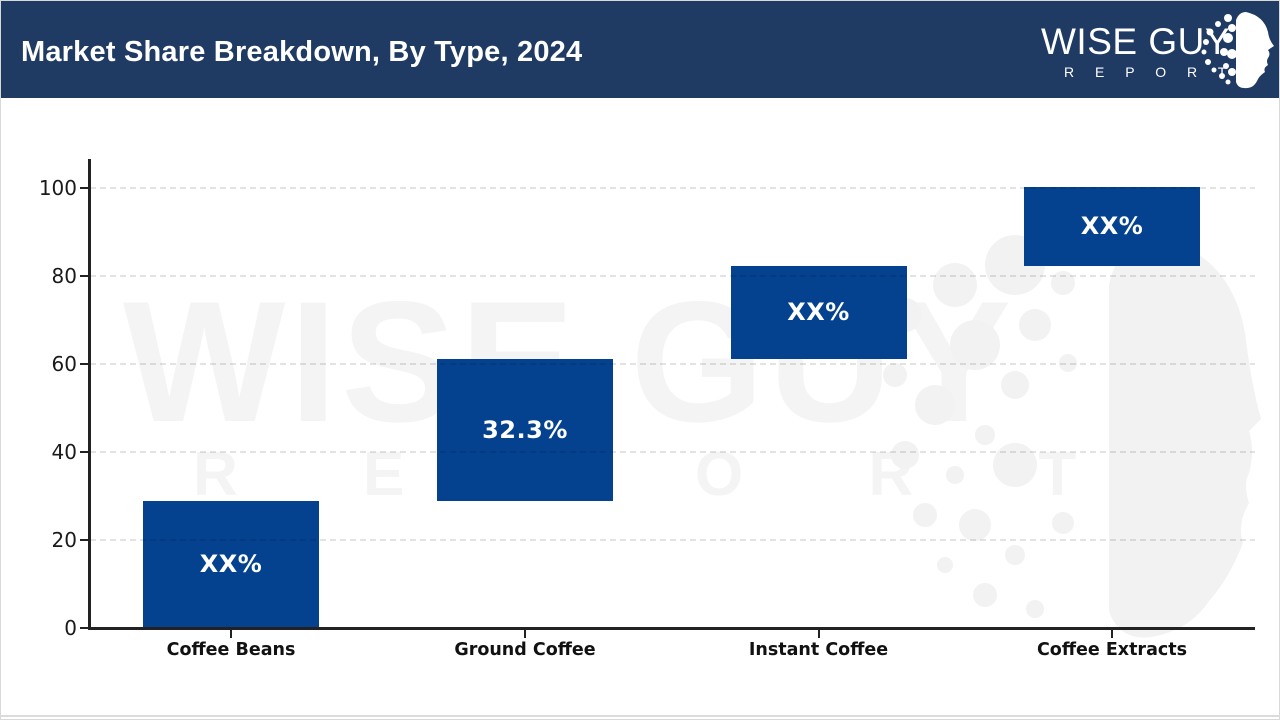 The height and width of the screenshot is (720, 1280). I want to click on logo-wordmark: WISE GUY, so click(1136, 41).